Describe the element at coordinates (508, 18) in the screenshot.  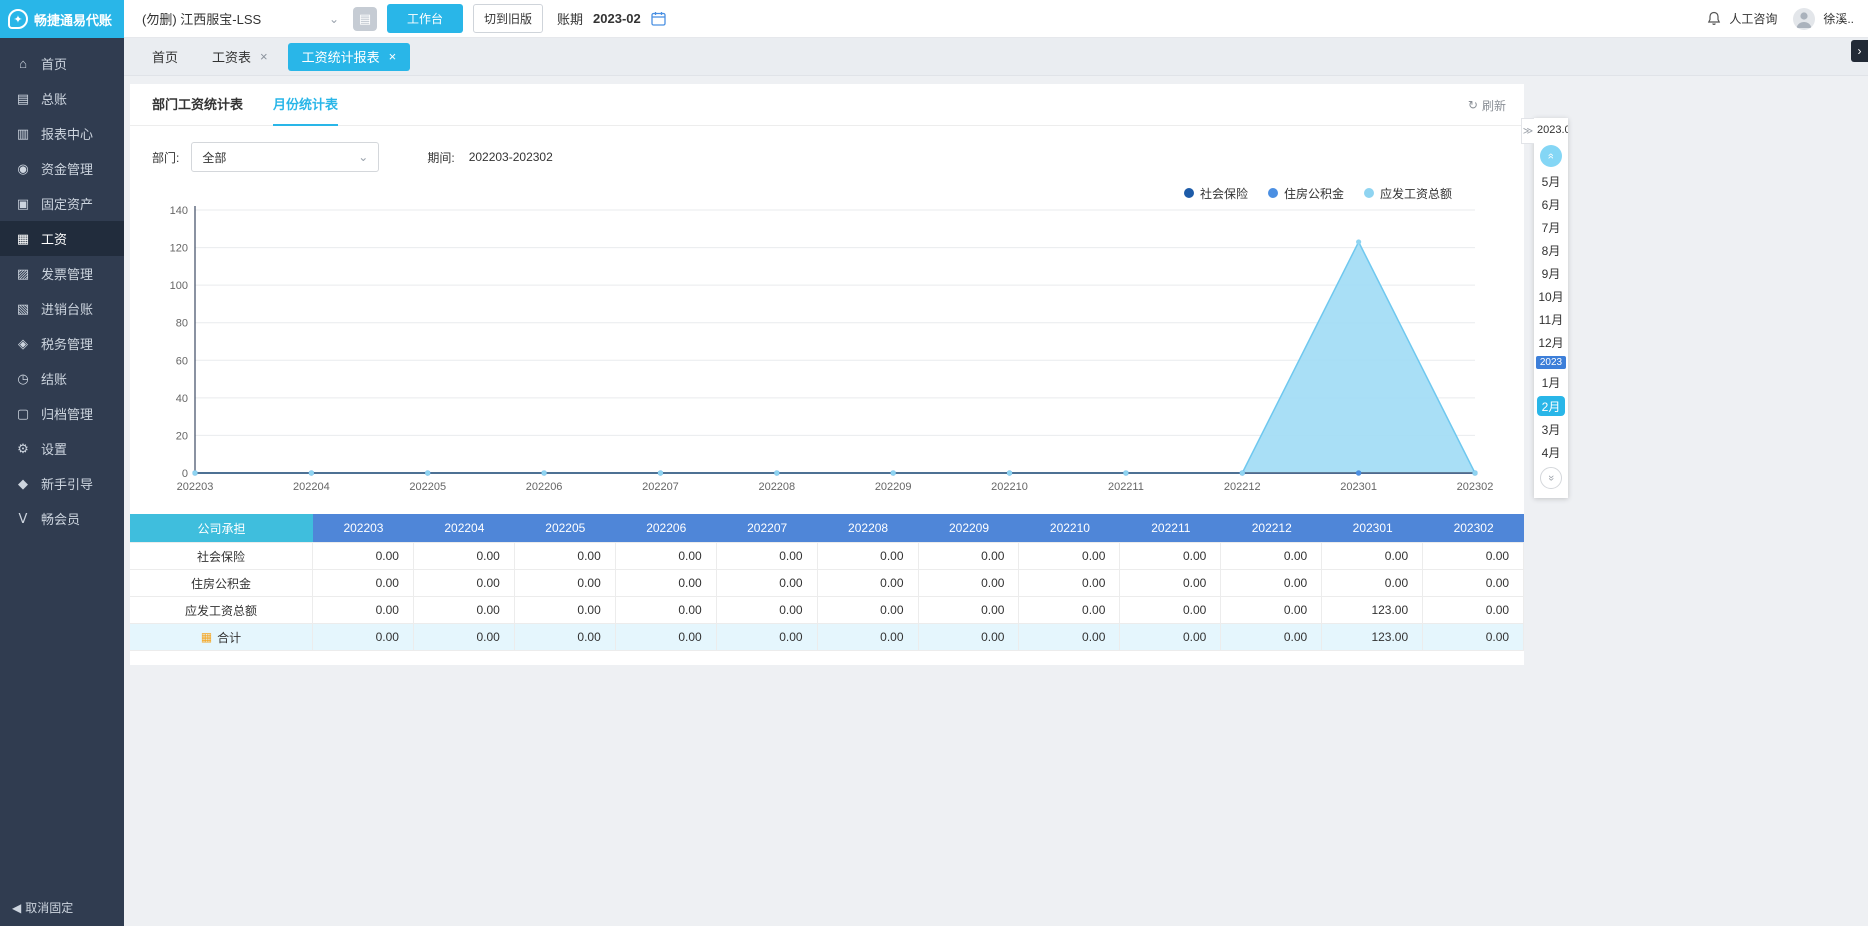
I see `switch-old-version-button: 切到旧版` at that location.